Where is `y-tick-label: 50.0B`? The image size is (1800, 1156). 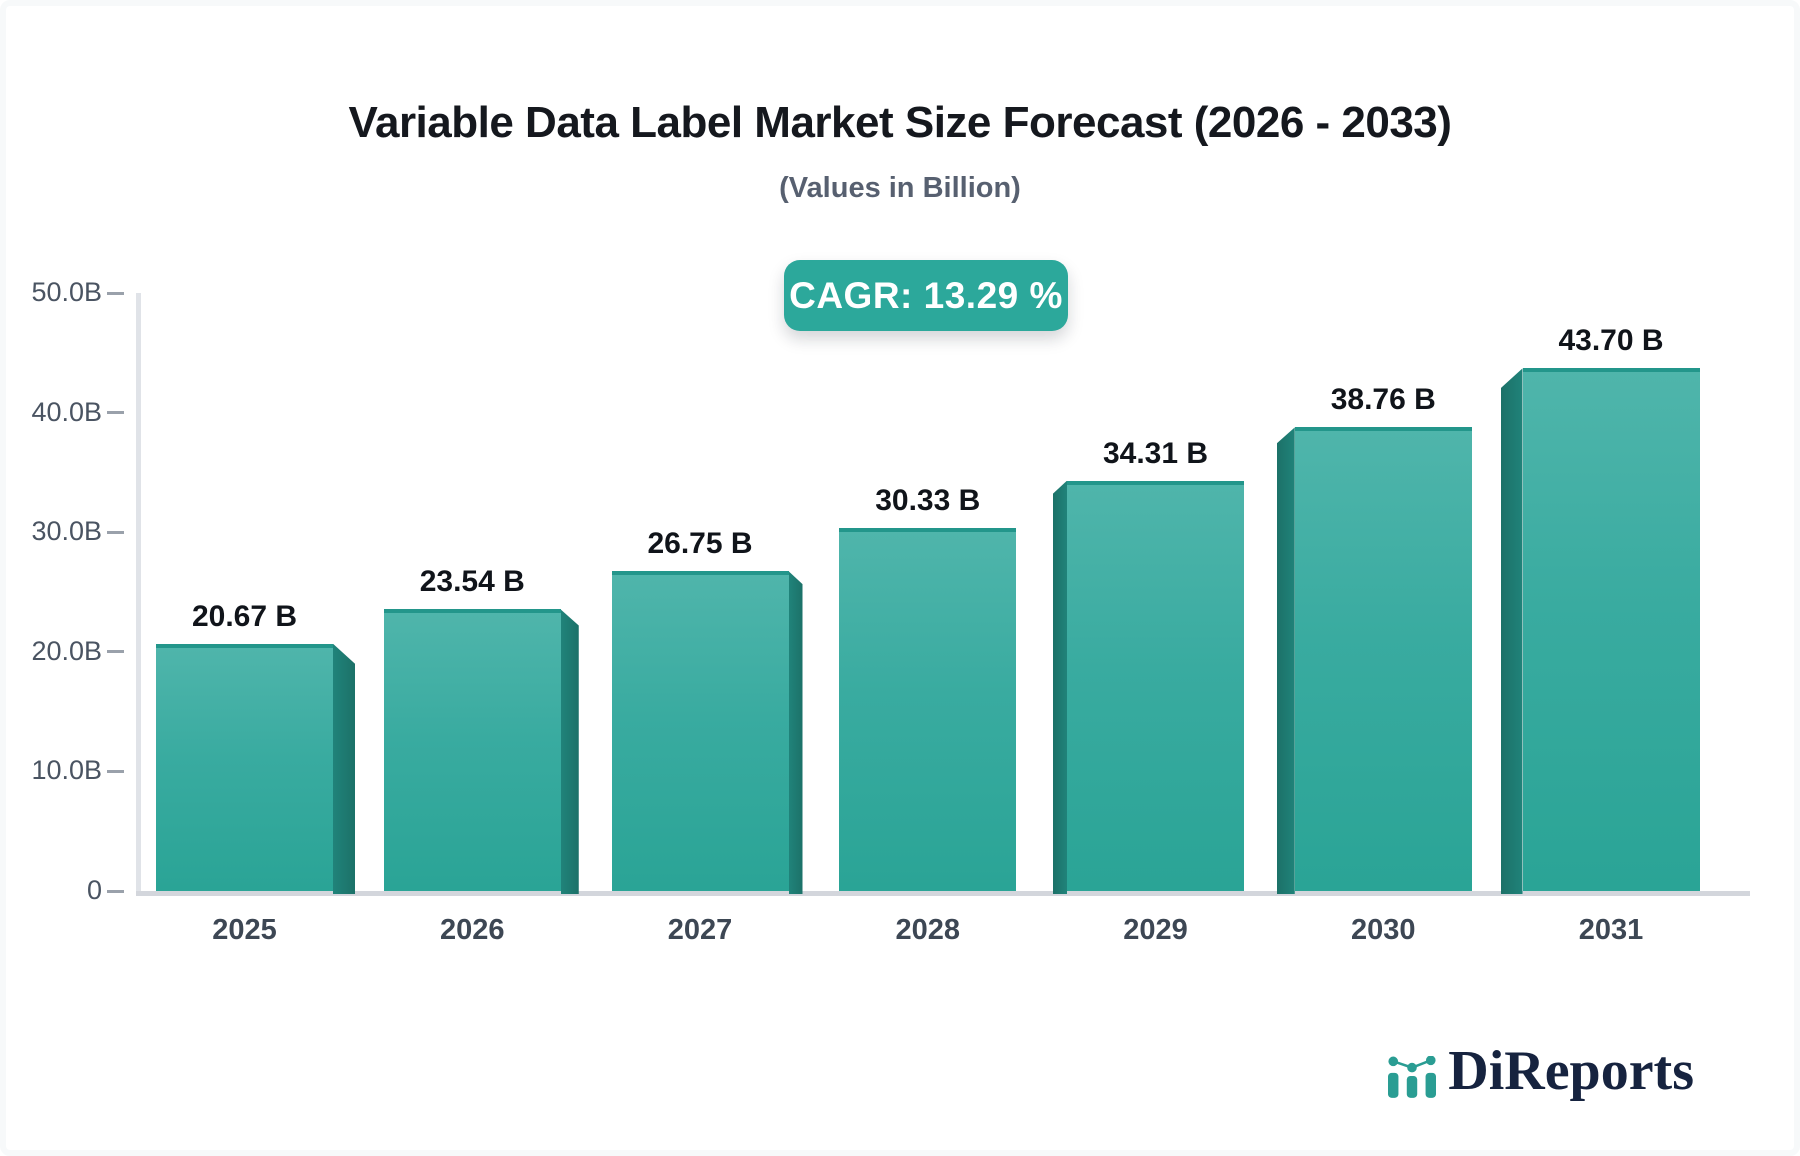
y-tick-label: 50.0B is located at coordinates (66, 292).